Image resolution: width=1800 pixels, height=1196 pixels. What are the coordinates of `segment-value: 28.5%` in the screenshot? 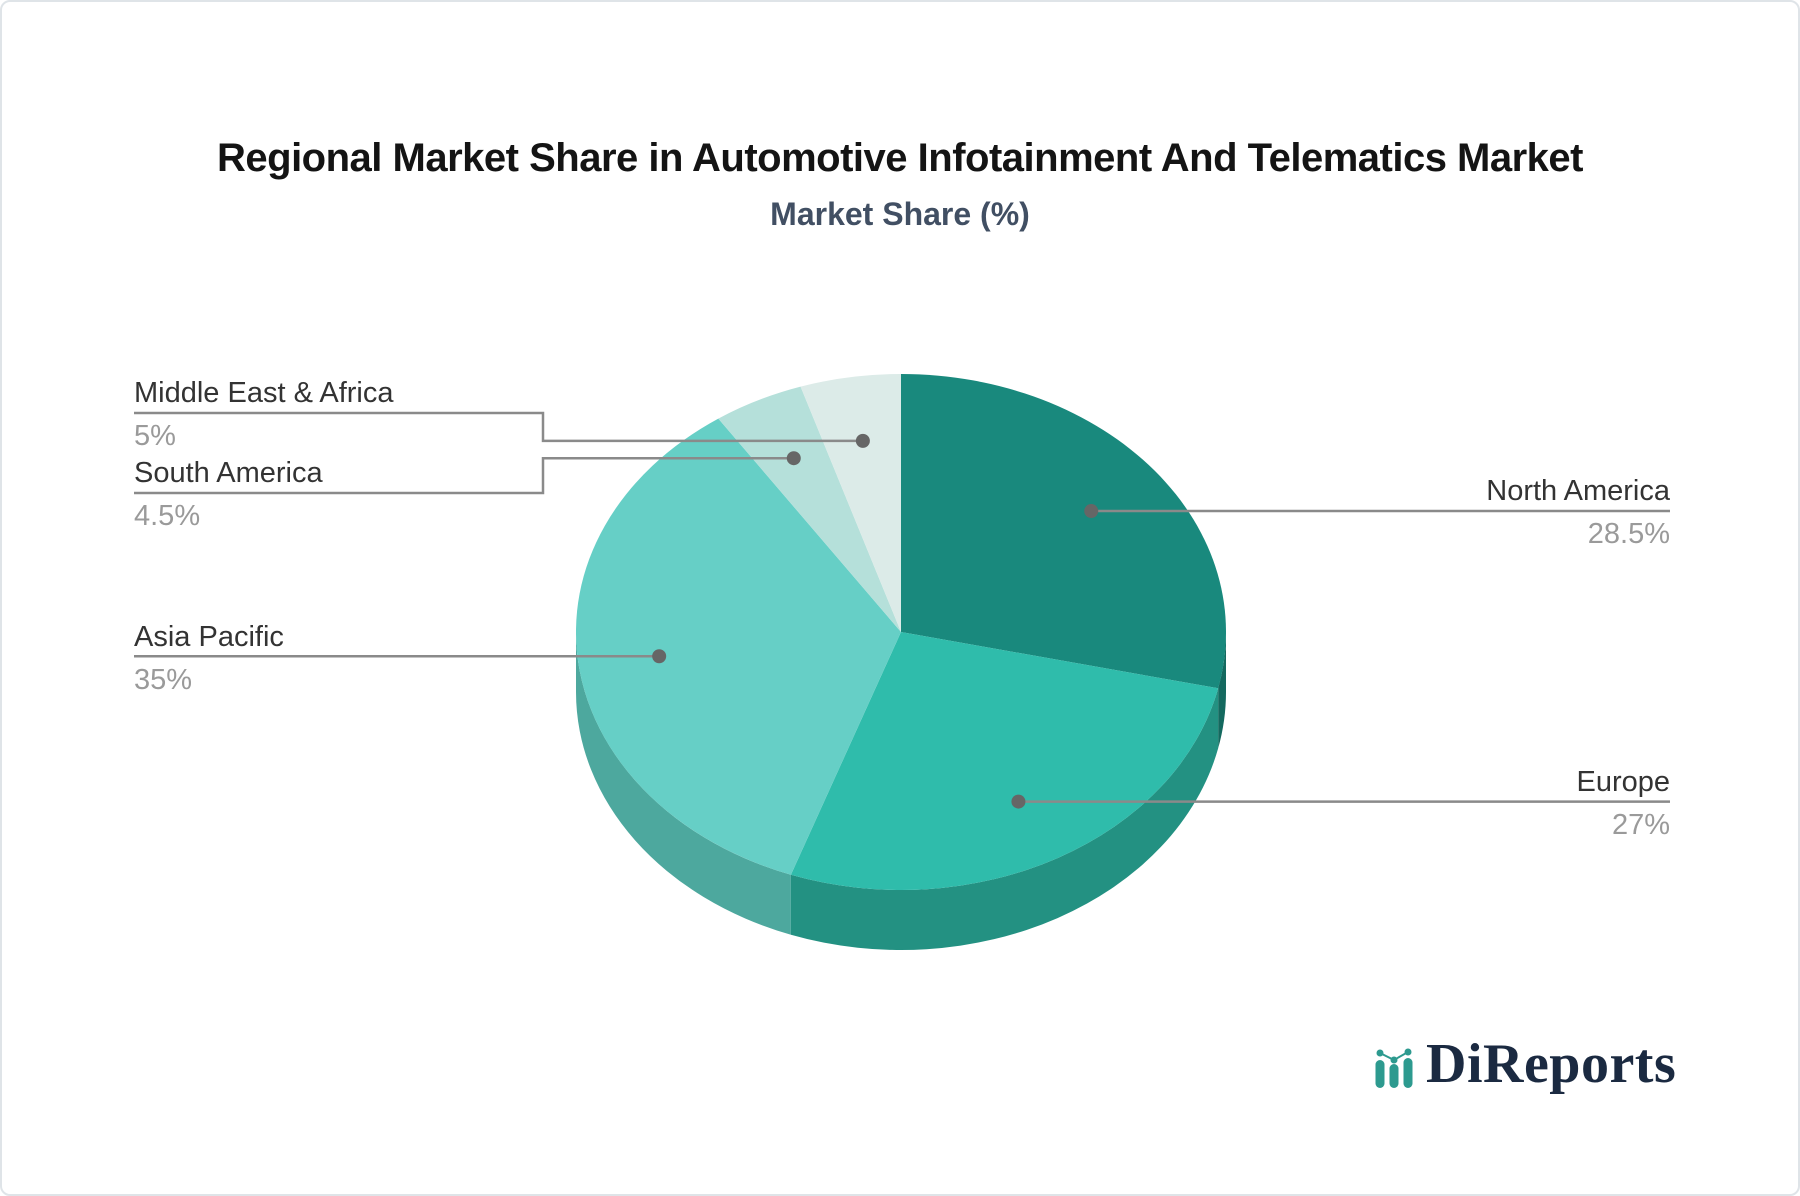 It's located at (1628, 534).